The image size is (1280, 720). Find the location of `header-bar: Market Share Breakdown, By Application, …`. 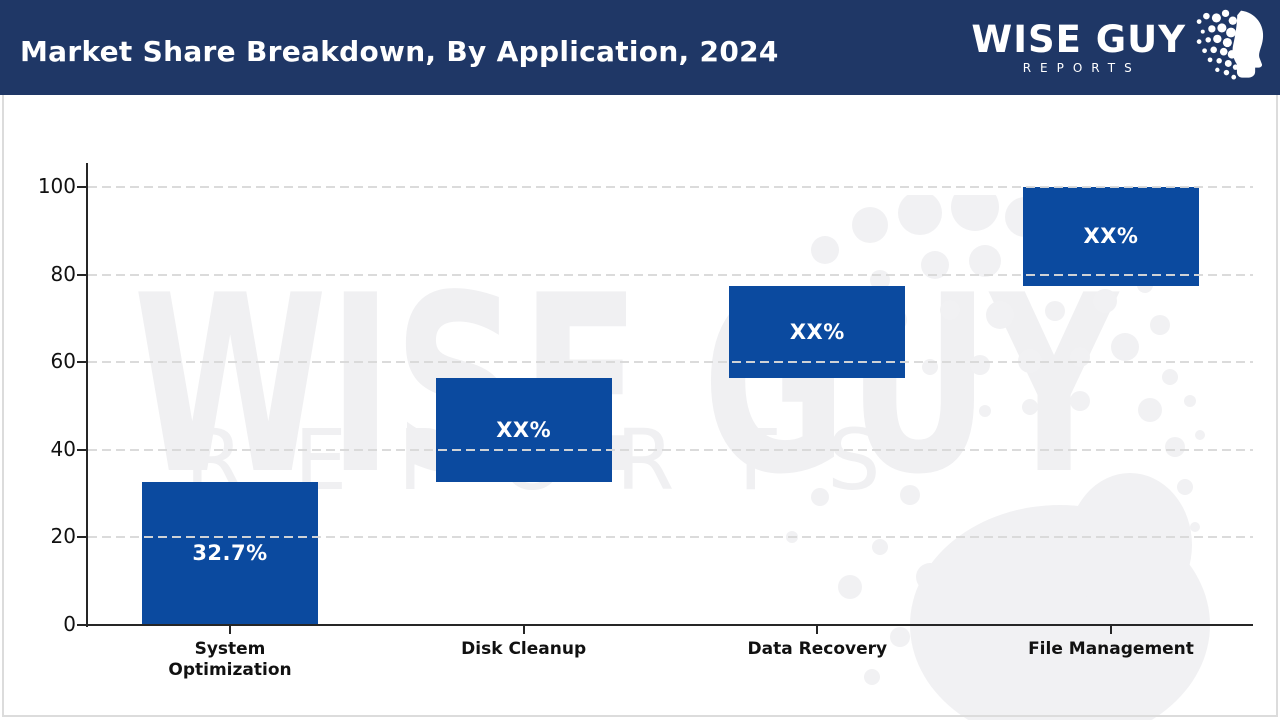

header-bar: Market Share Breakdown, By Application, … is located at coordinates (640, 47).